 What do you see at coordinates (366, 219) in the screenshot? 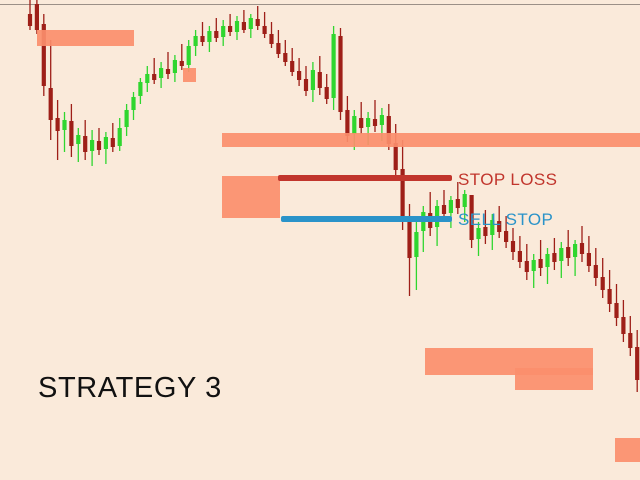
I see `sell-stop-line` at bounding box center [366, 219].